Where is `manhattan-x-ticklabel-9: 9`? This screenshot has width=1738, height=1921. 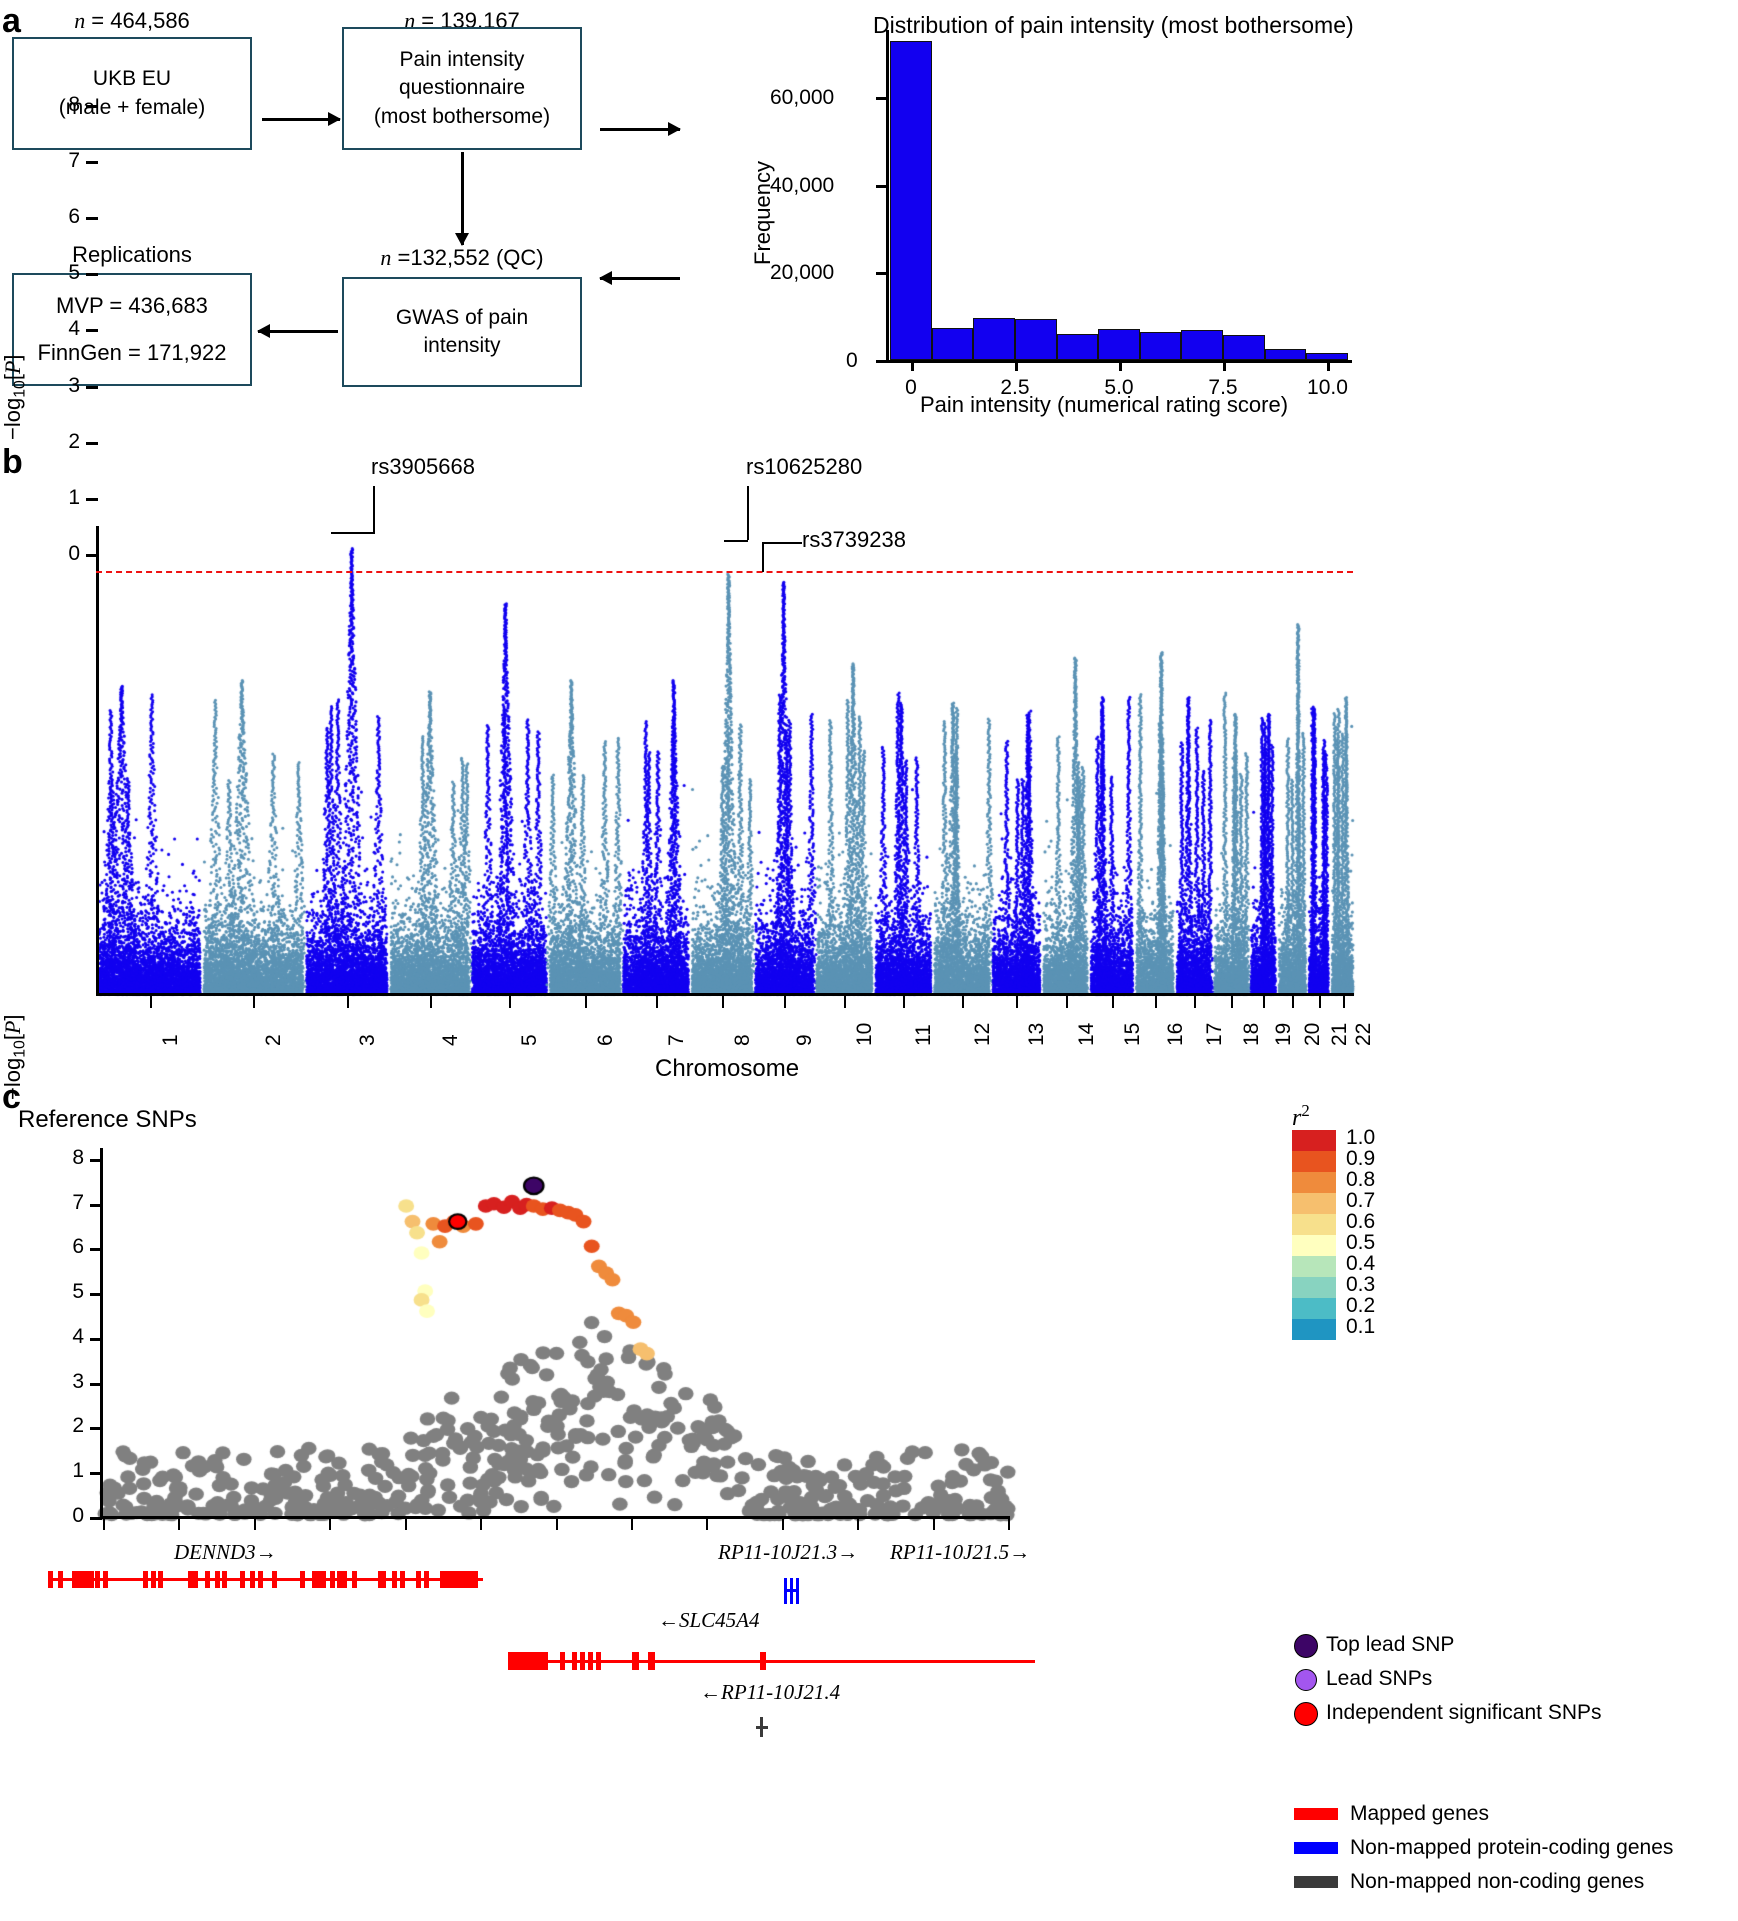 manhattan-x-ticklabel-9: 9 is located at coordinates (805, 1040).